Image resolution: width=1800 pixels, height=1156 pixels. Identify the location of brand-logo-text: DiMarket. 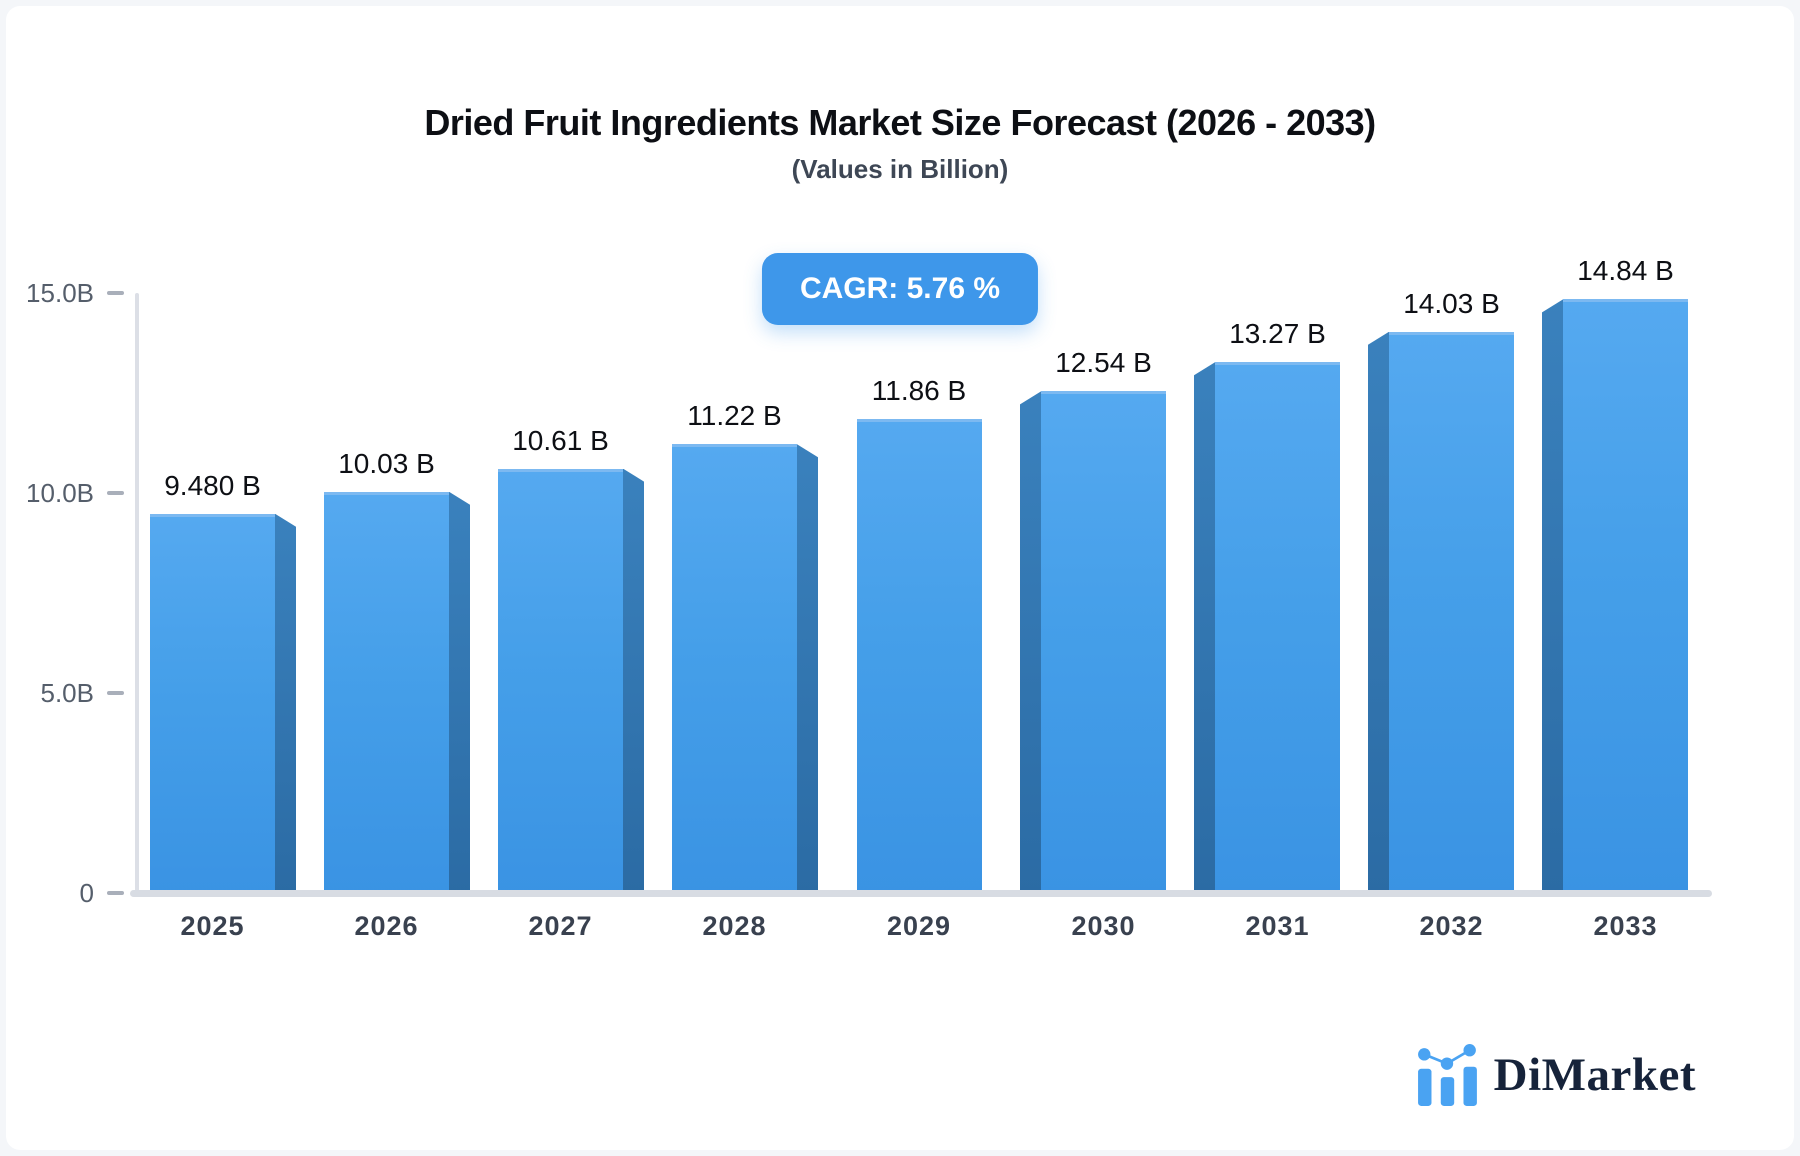
(1594, 1075).